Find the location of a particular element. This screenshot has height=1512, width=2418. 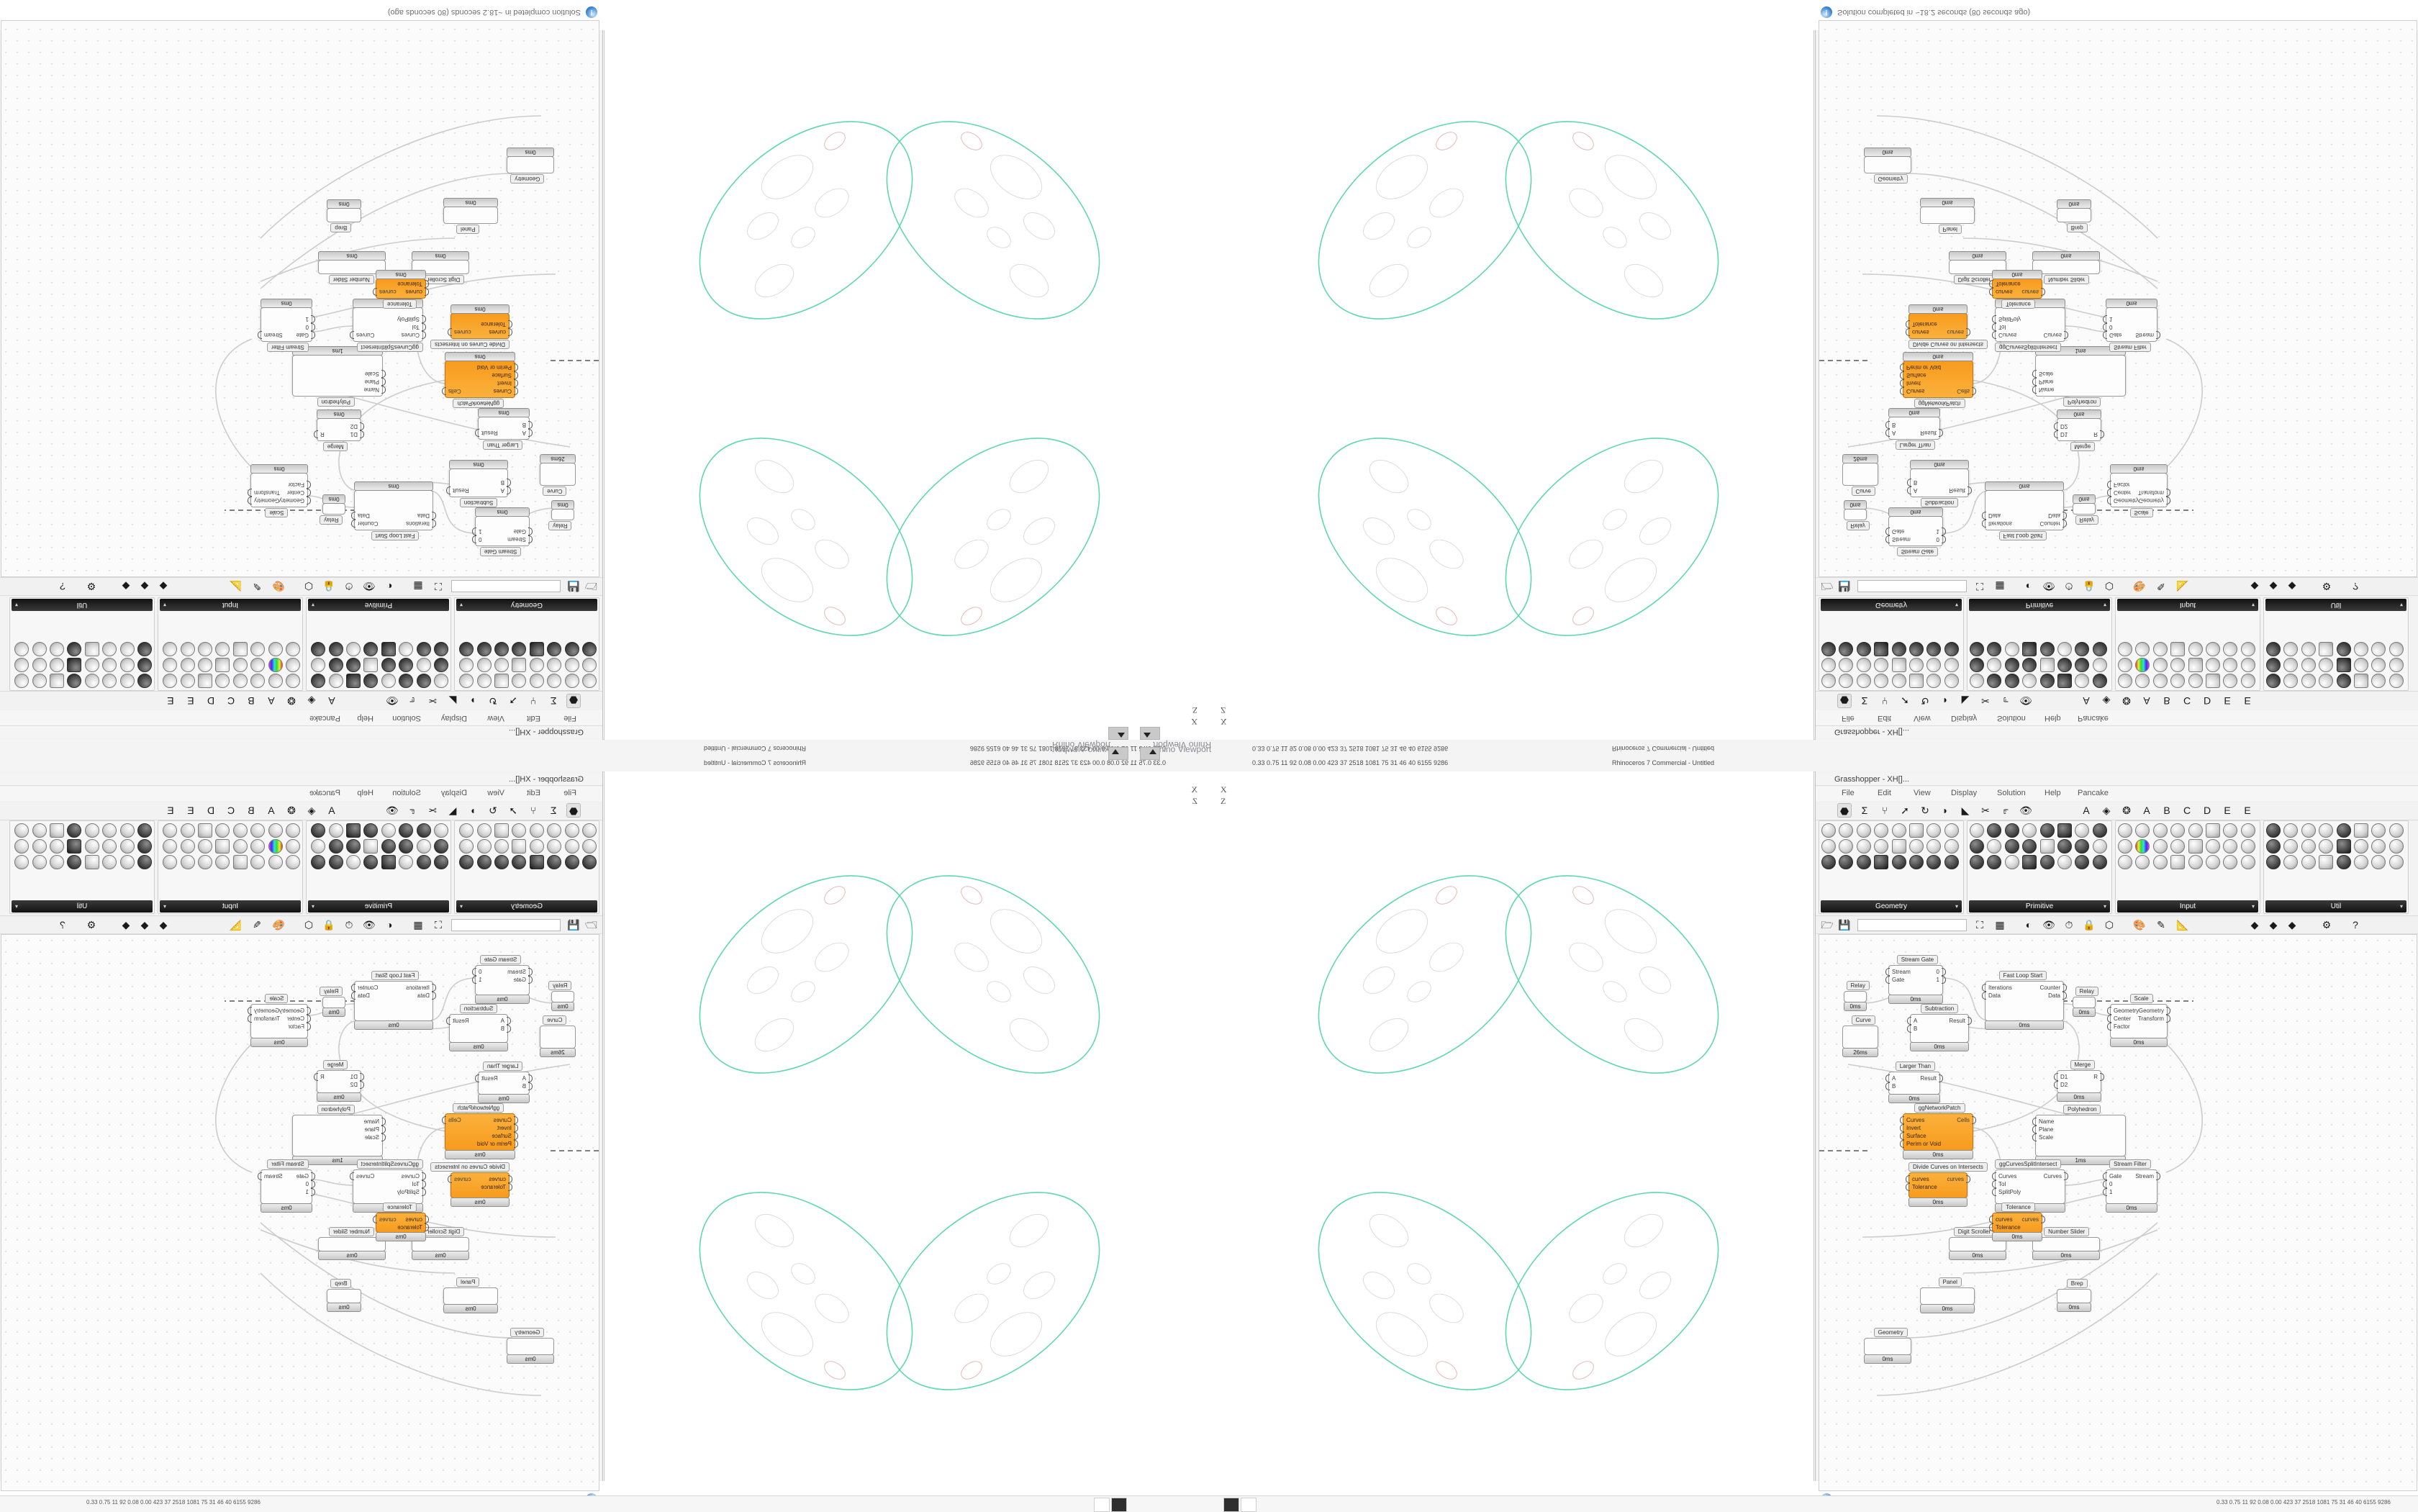

gear-icon: ⚙ is located at coordinates (91, 925).